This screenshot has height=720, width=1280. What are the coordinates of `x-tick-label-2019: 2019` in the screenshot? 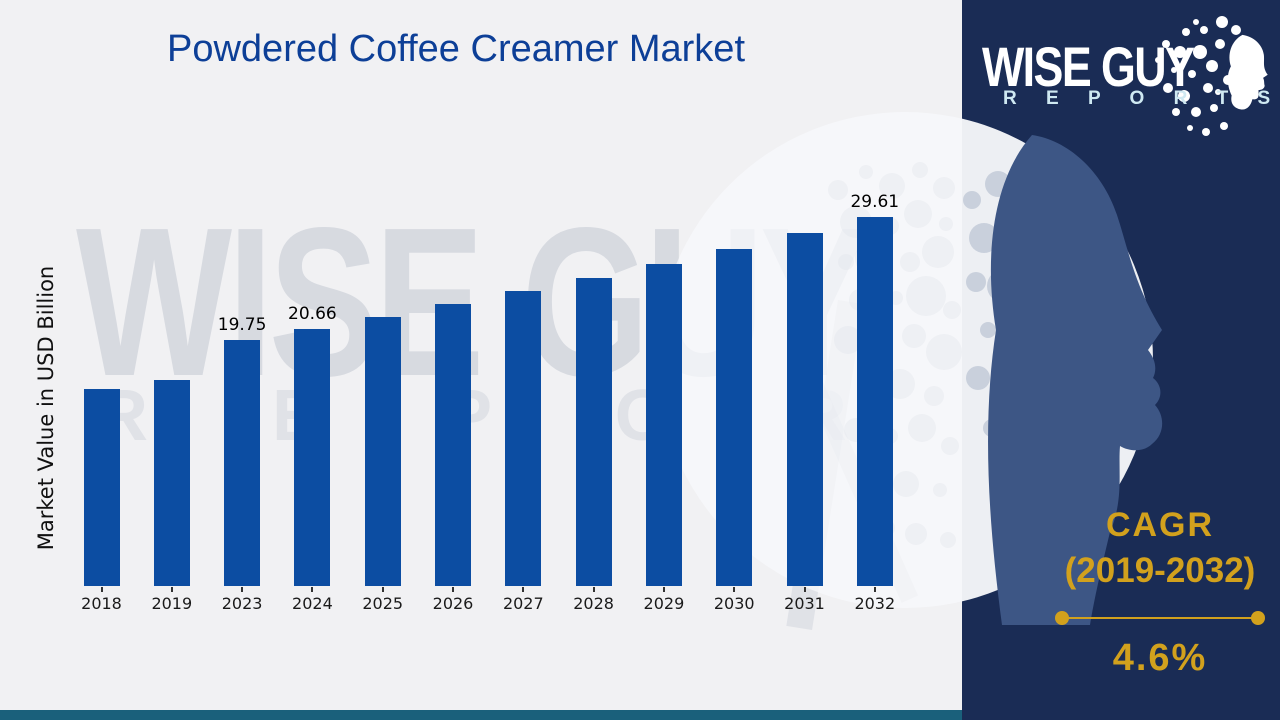 It's located at (172, 603).